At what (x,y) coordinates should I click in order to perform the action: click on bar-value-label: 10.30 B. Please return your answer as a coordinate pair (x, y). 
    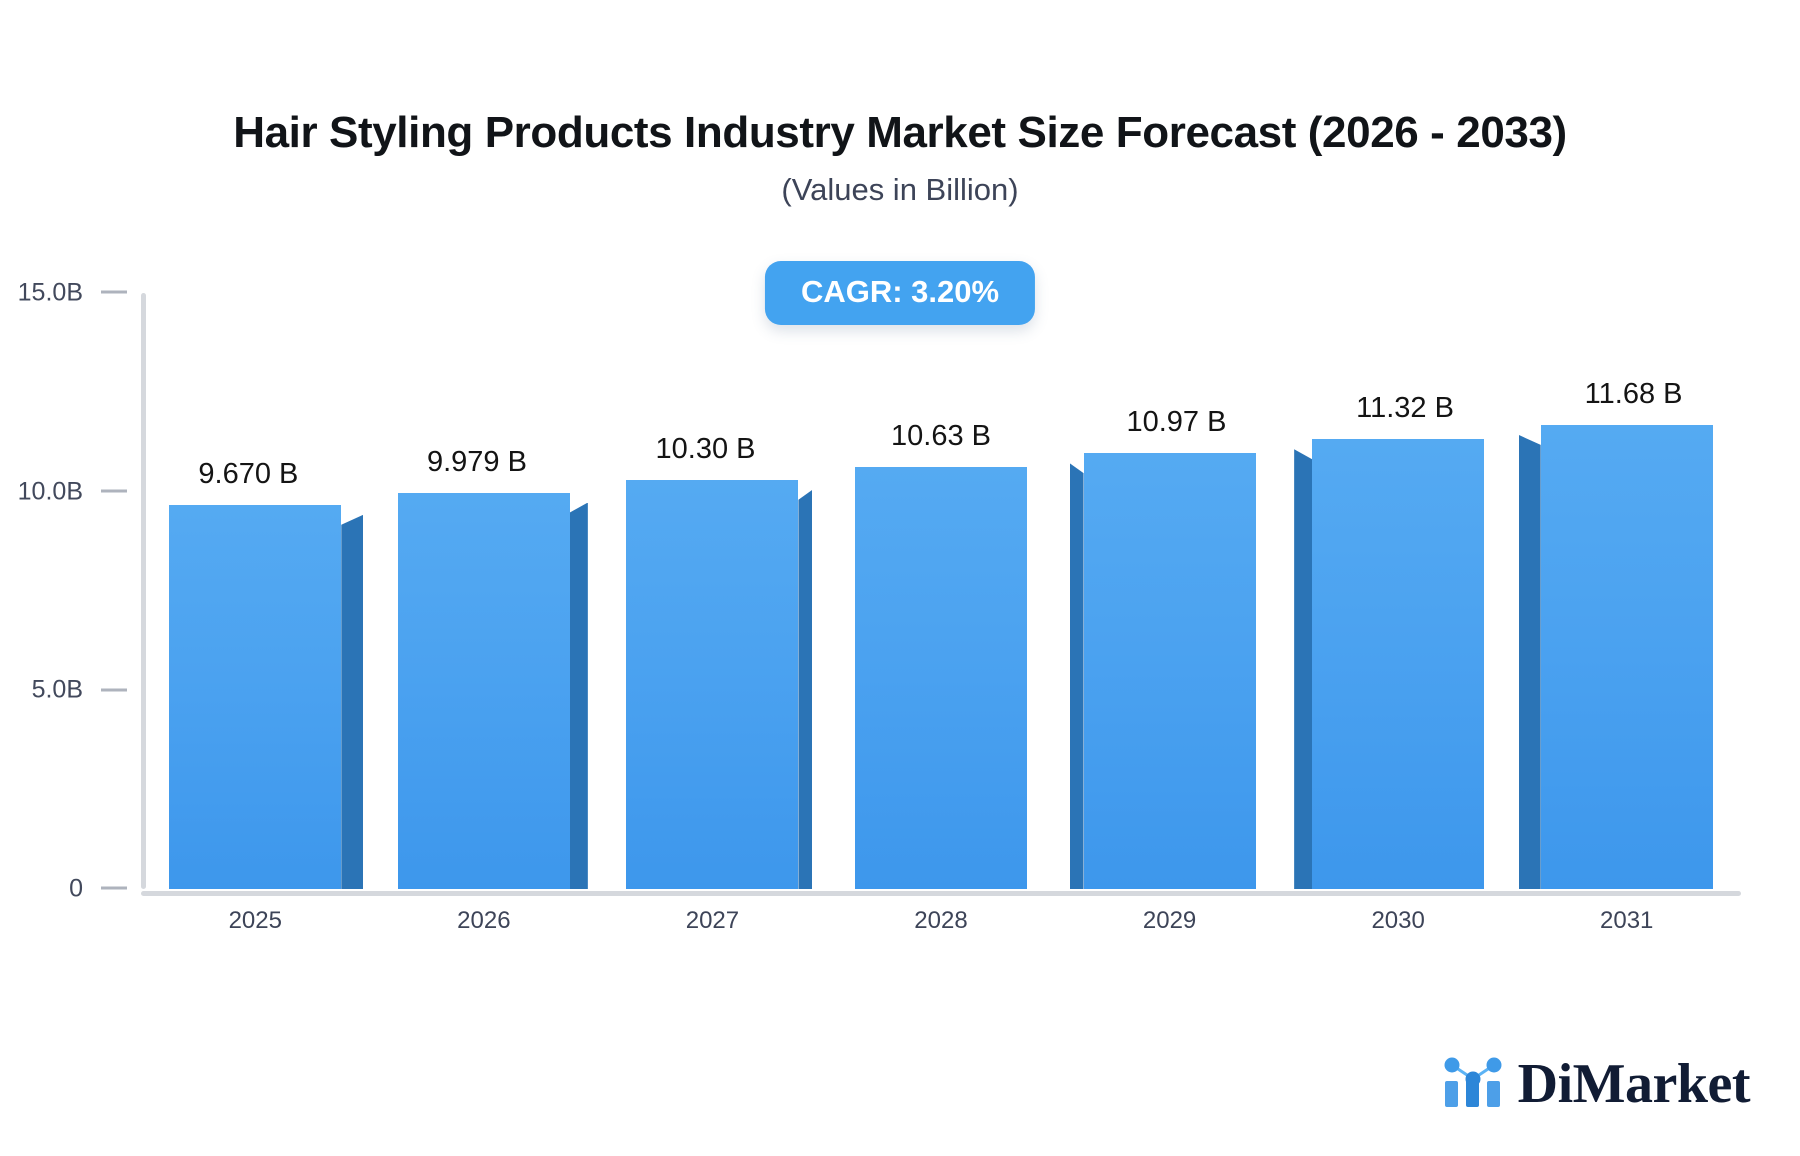
    Looking at the image, I should click on (705, 448).